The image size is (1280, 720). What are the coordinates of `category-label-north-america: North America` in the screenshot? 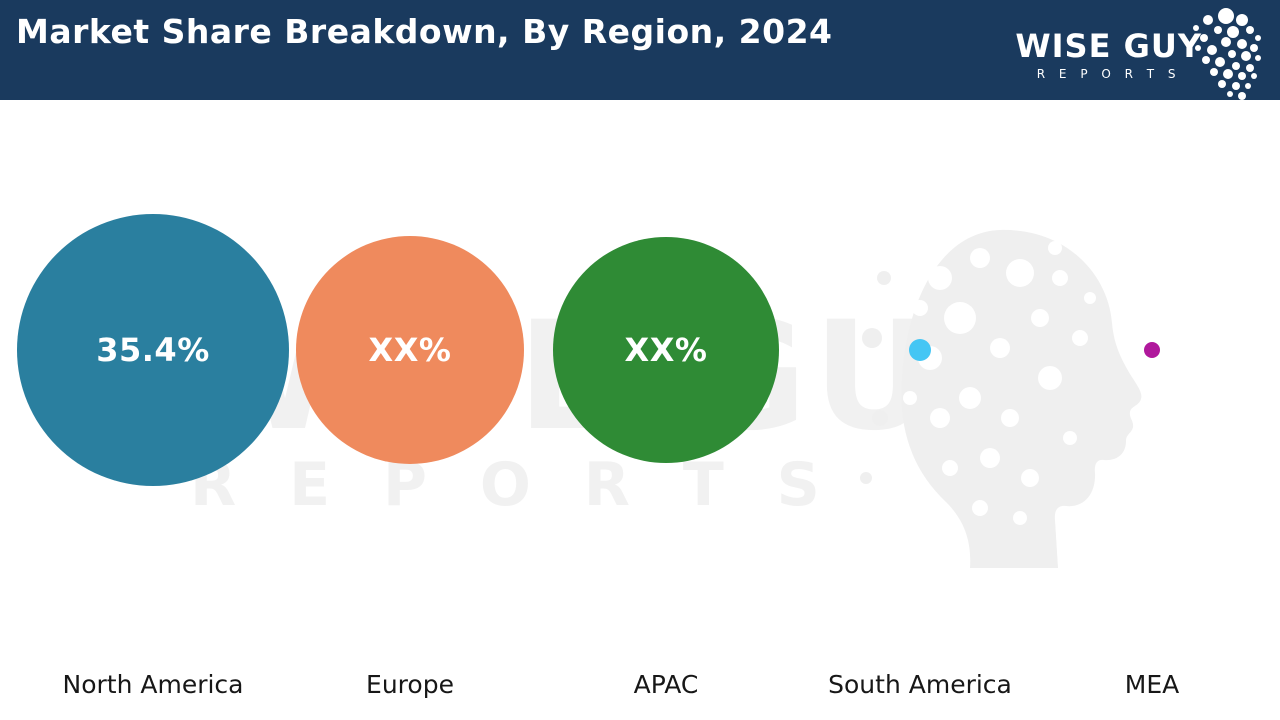 It's located at (153, 684).